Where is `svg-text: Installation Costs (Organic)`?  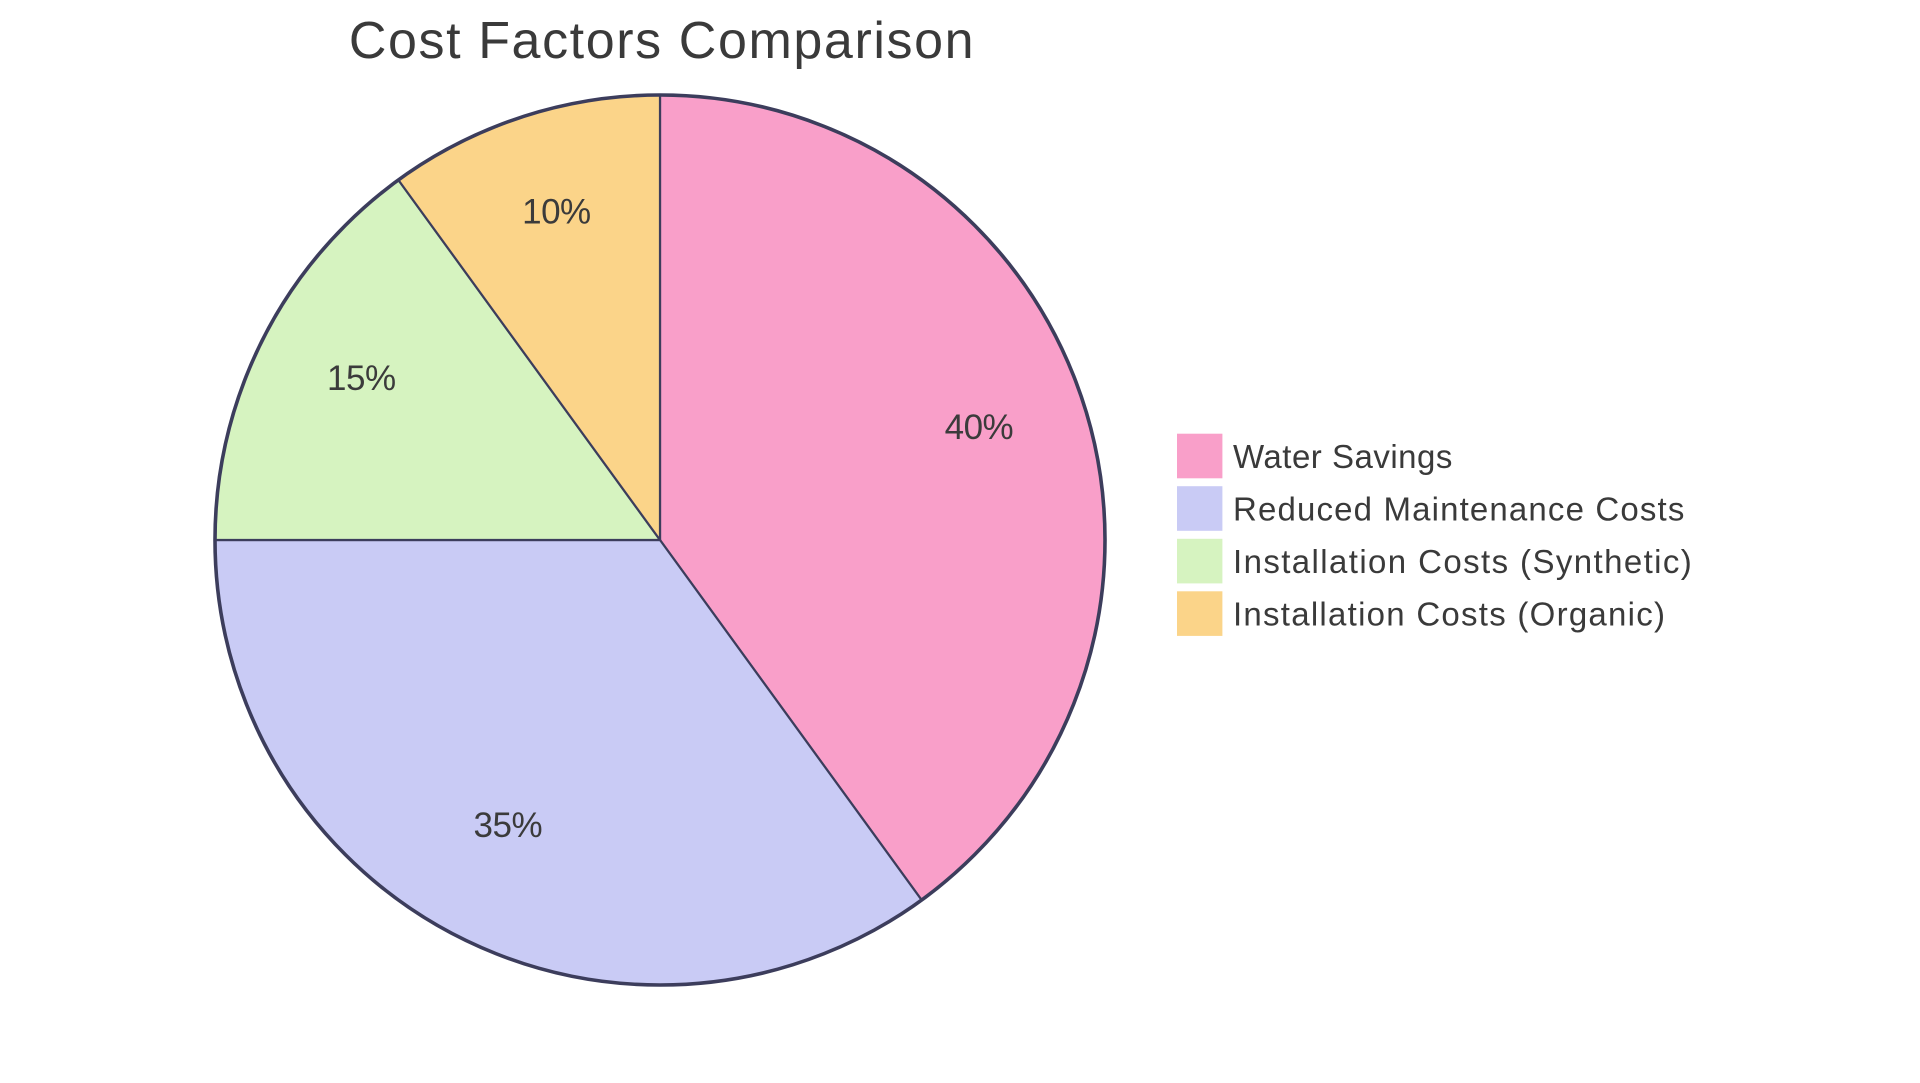 svg-text: Installation Costs (Organic) is located at coordinates (1449, 614).